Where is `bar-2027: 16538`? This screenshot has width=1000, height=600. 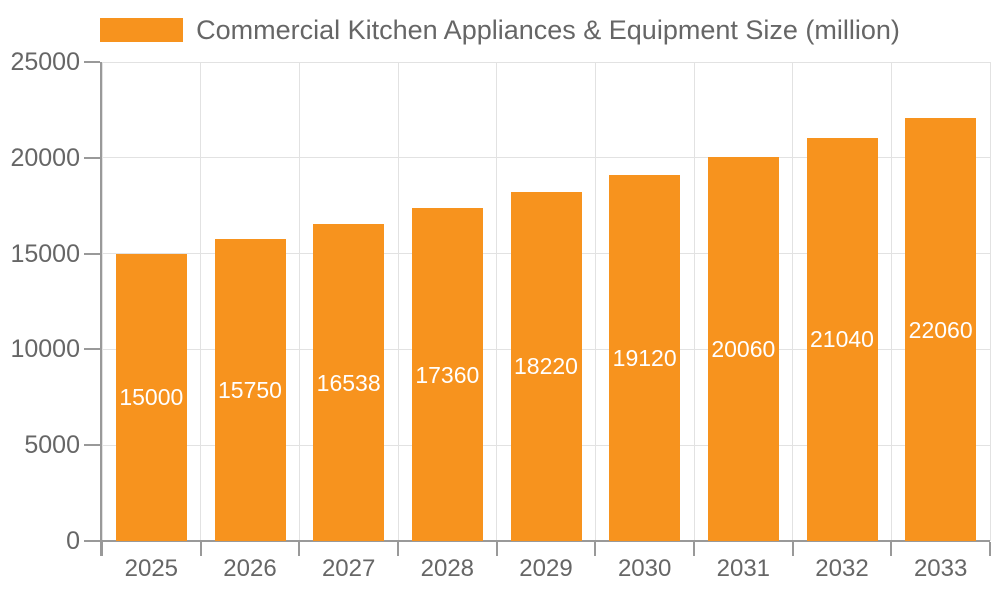
bar-2027: 16538 is located at coordinates (349, 382).